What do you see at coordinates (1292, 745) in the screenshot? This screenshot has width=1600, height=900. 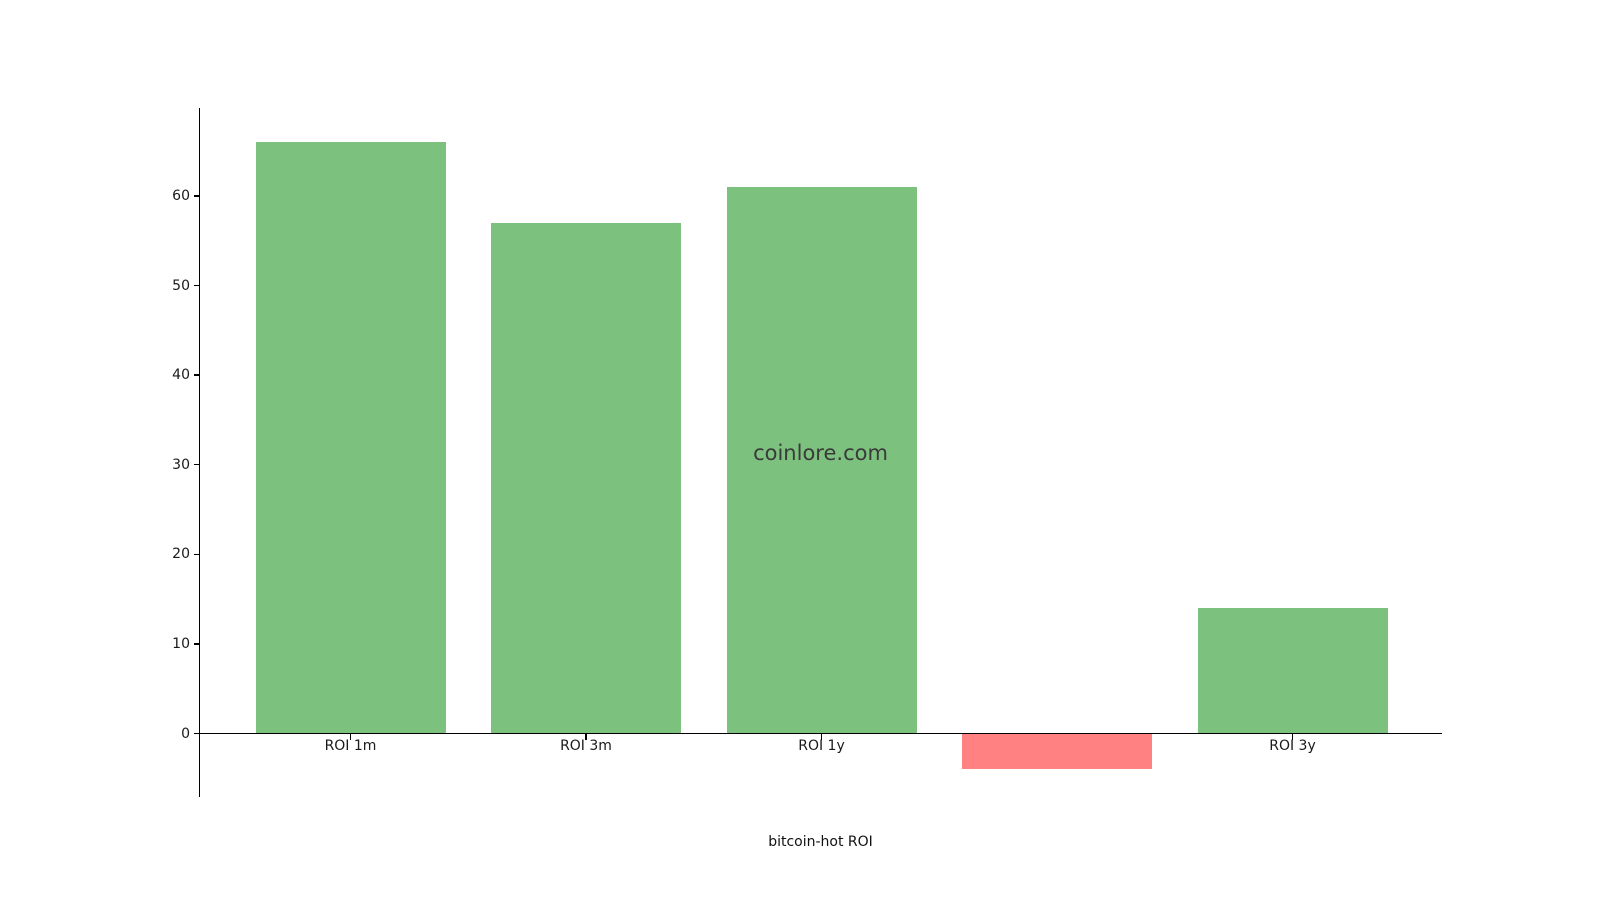 I see `x-axis-tick-label: ROI 3y` at bounding box center [1292, 745].